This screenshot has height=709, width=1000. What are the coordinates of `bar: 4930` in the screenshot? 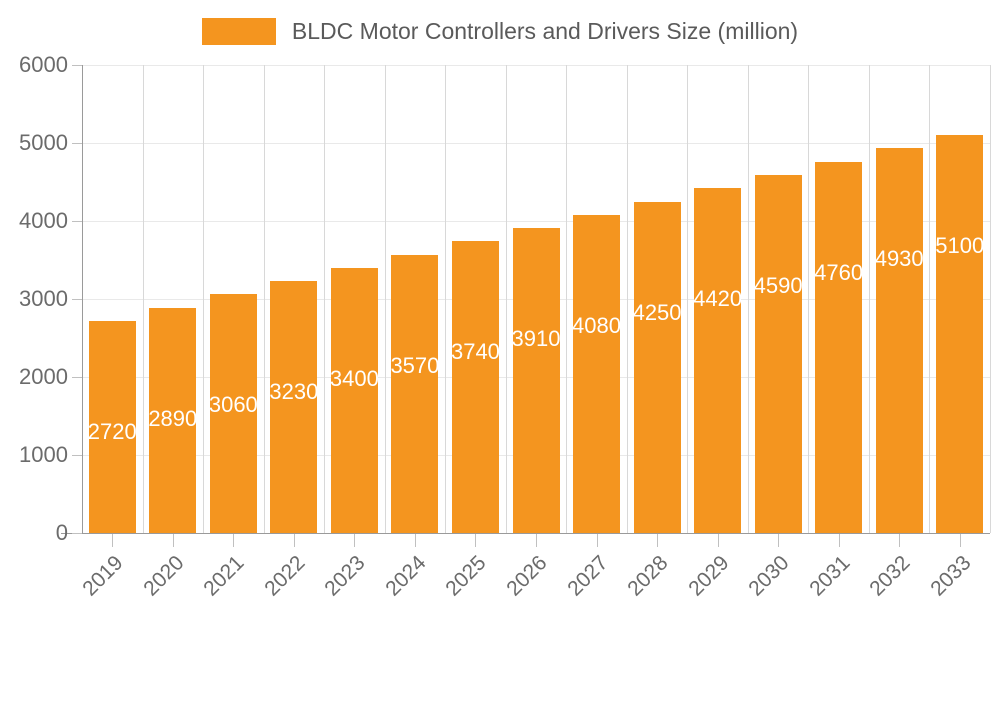 It's located at (899, 340).